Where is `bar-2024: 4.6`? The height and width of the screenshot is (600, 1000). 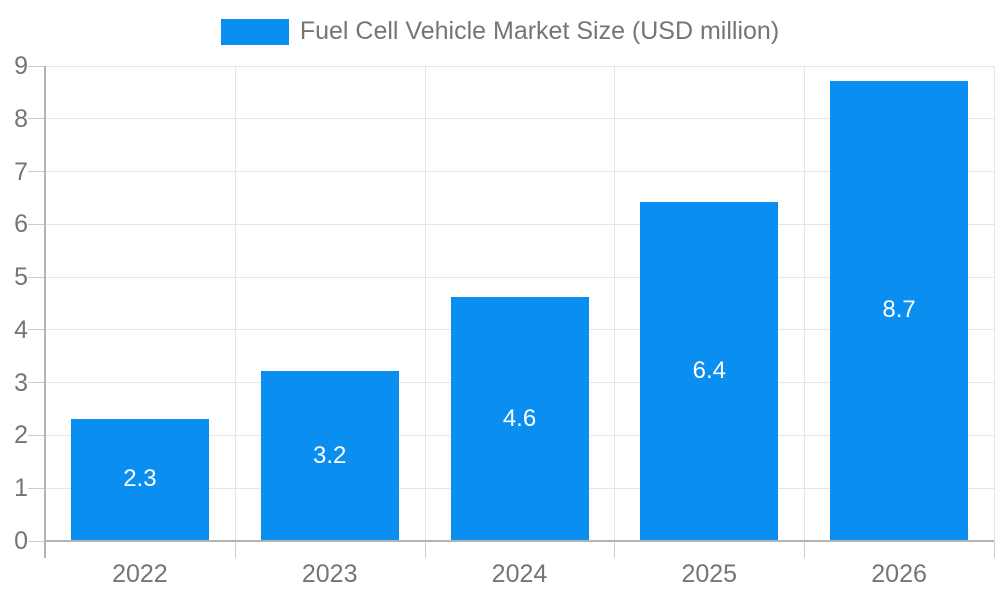
bar-2024: 4.6 is located at coordinates (519, 418).